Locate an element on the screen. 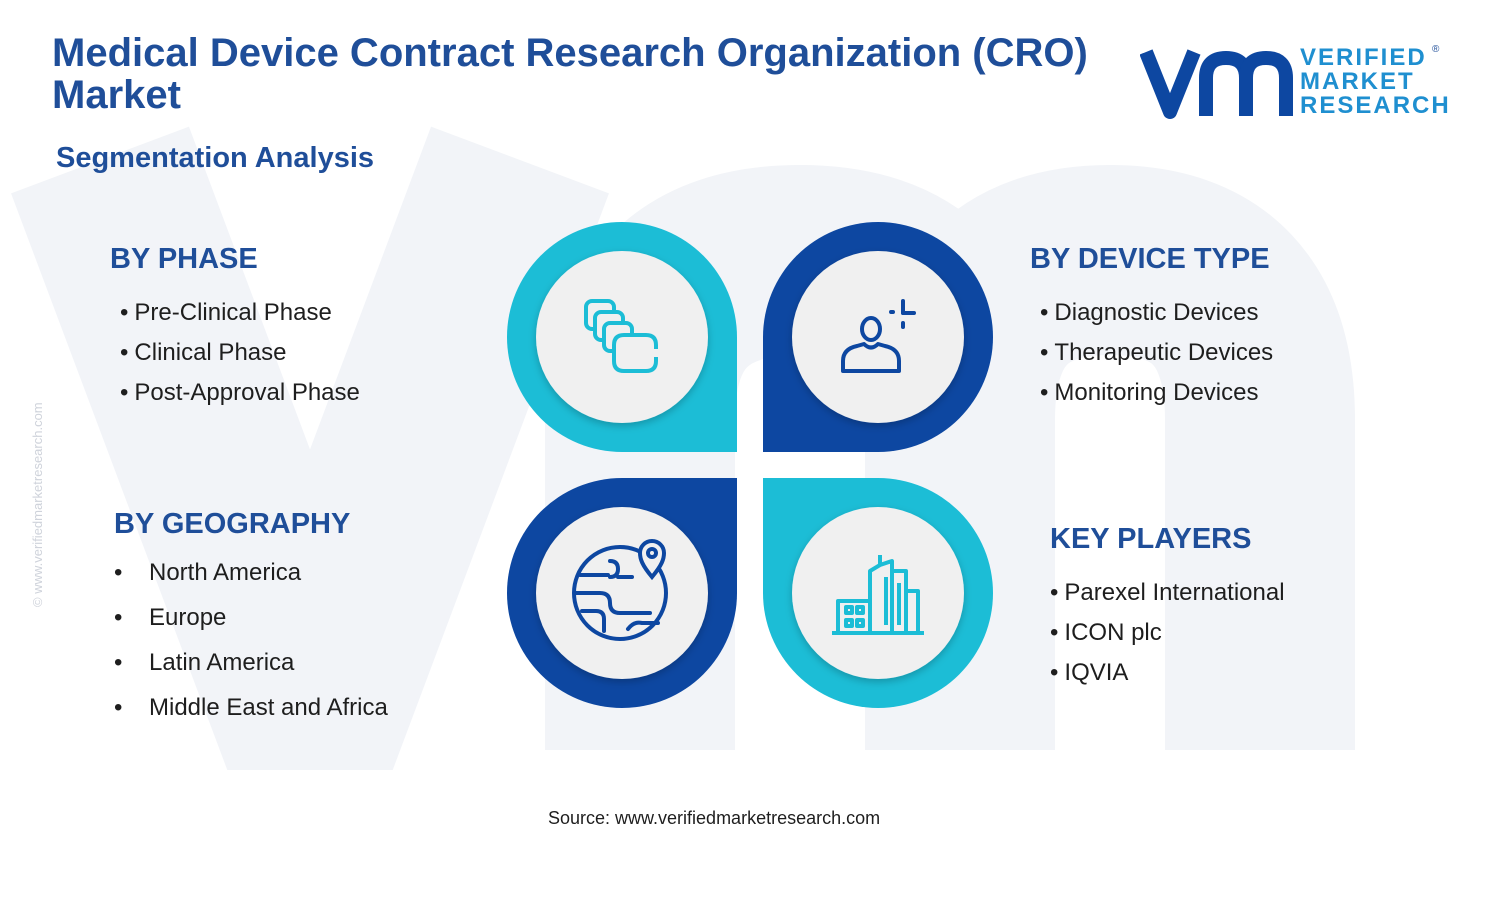  list-item: IQVIA is located at coordinates (1167, 673).